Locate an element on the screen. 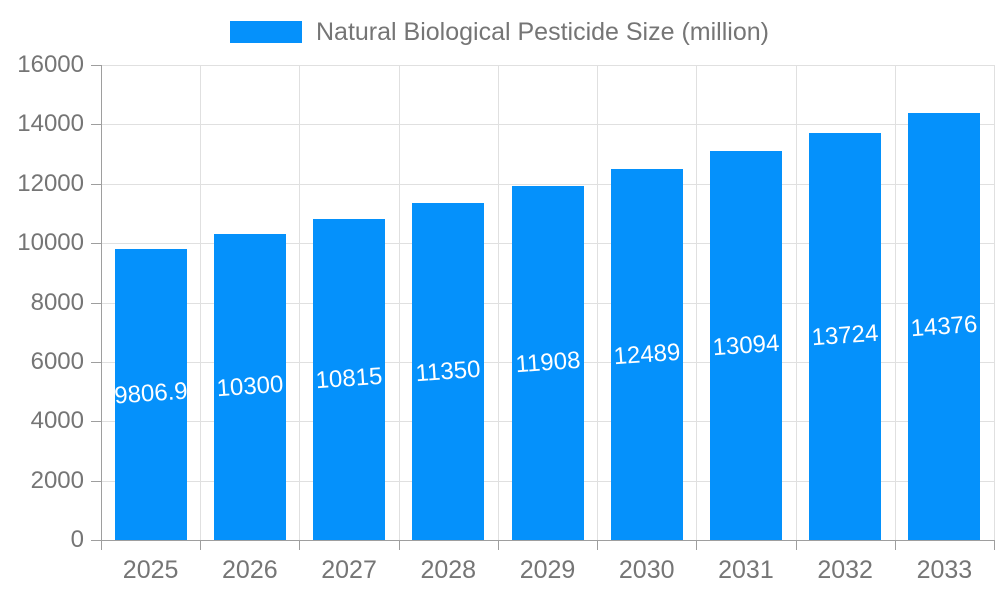 Image resolution: width=1000 pixels, height=600 pixels. bar-value-label: 13724 is located at coordinates (845, 335).